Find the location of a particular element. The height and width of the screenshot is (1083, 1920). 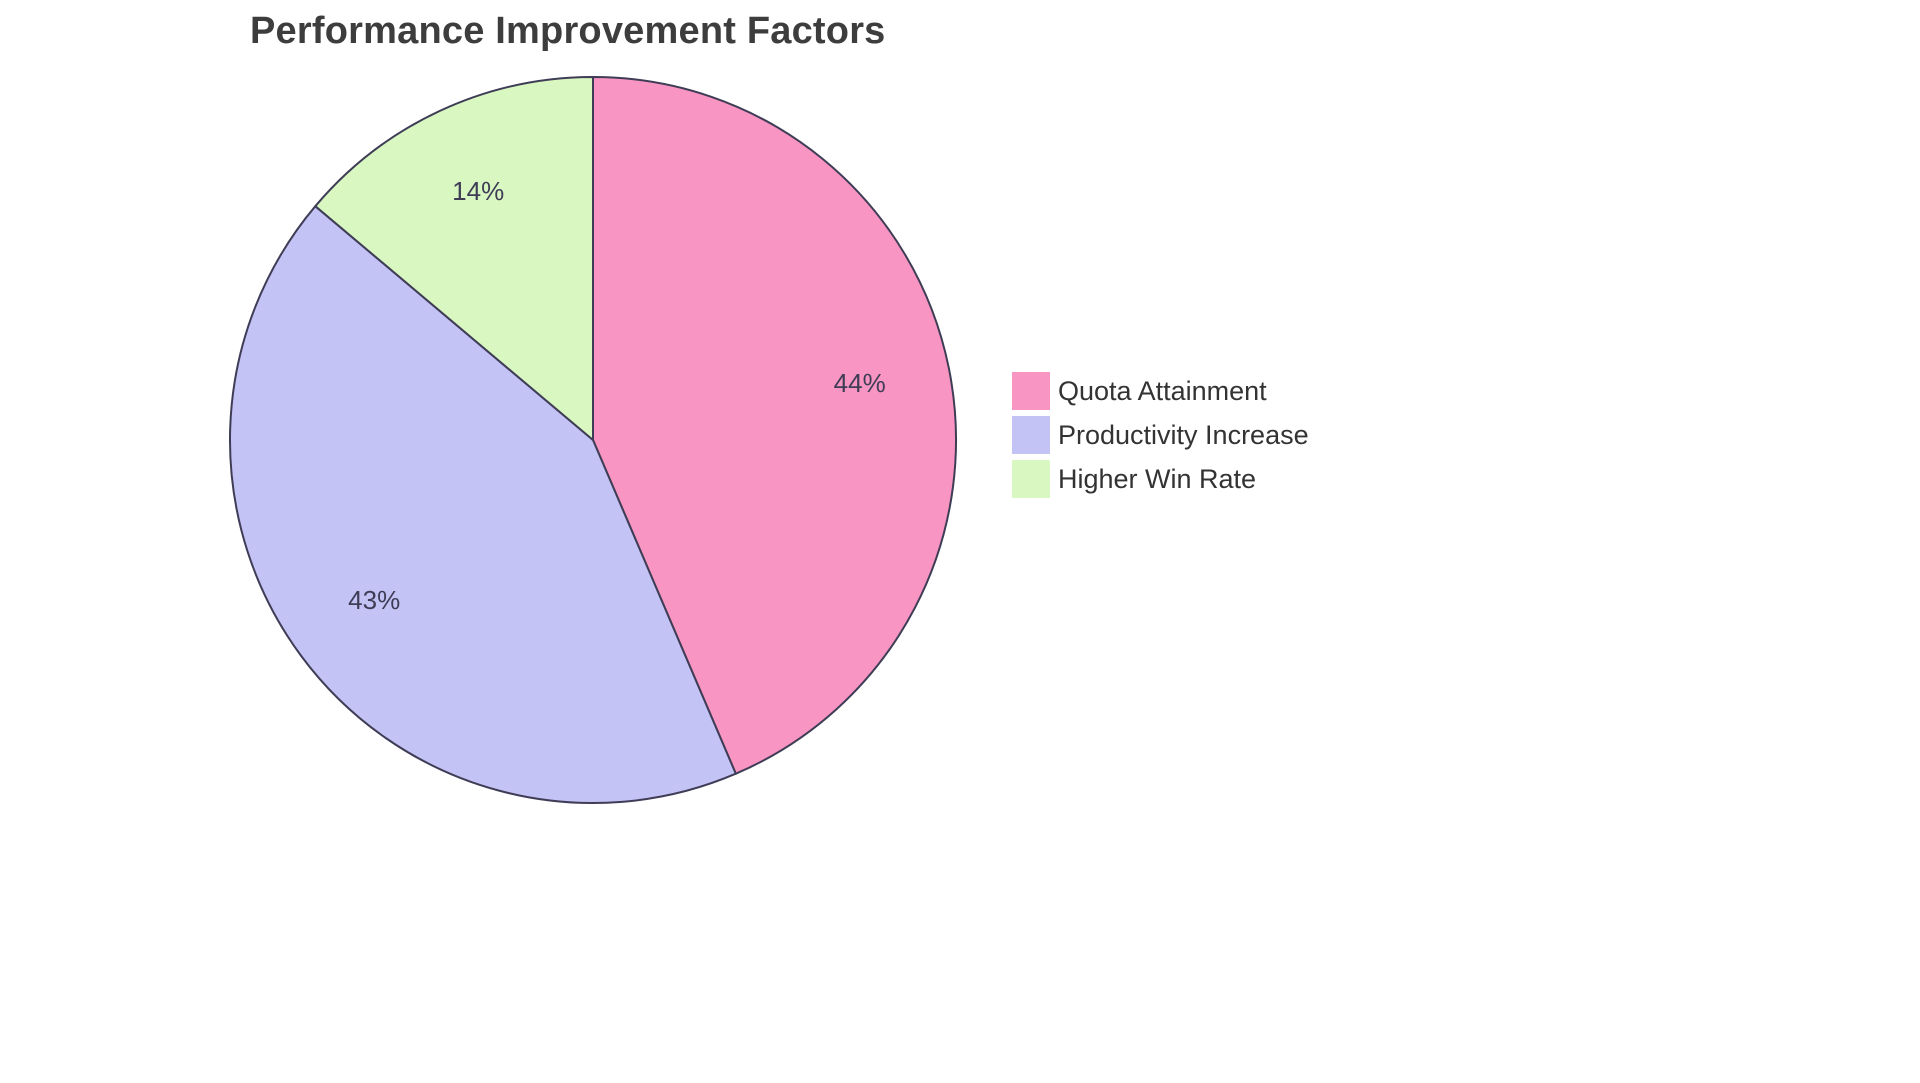

pie-slice-label: 44% is located at coordinates (860, 383).